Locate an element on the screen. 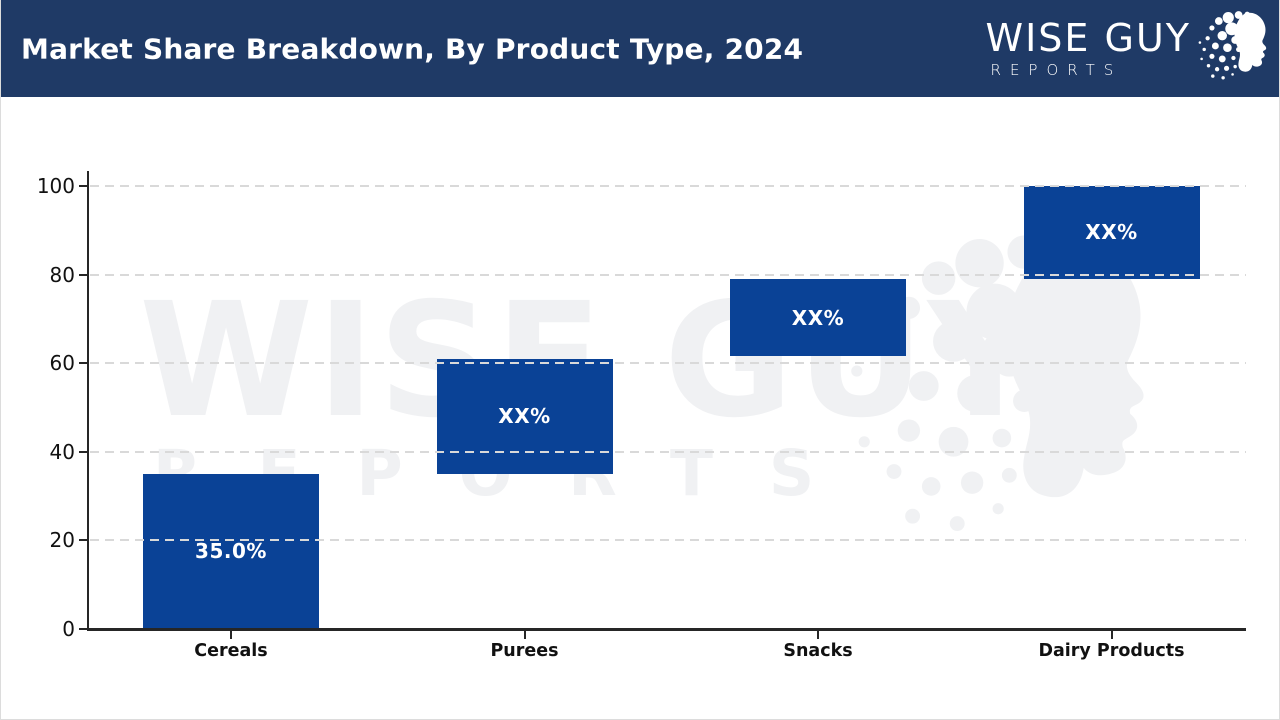  x-axis-tick-label-purees: Purees is located at coordinates (524, 651).